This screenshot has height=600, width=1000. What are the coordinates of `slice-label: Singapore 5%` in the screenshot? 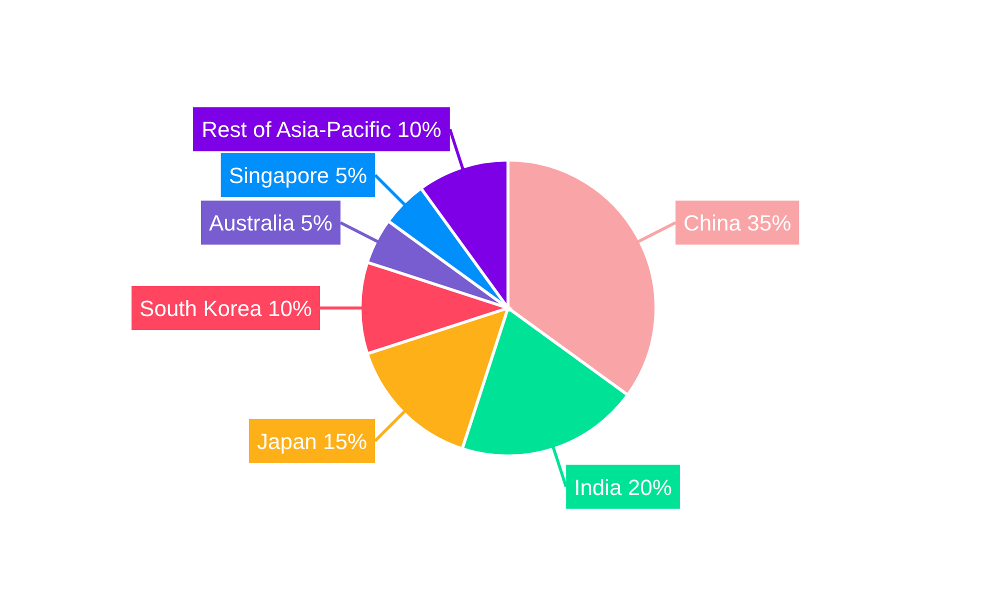 It's located at (298, 175).